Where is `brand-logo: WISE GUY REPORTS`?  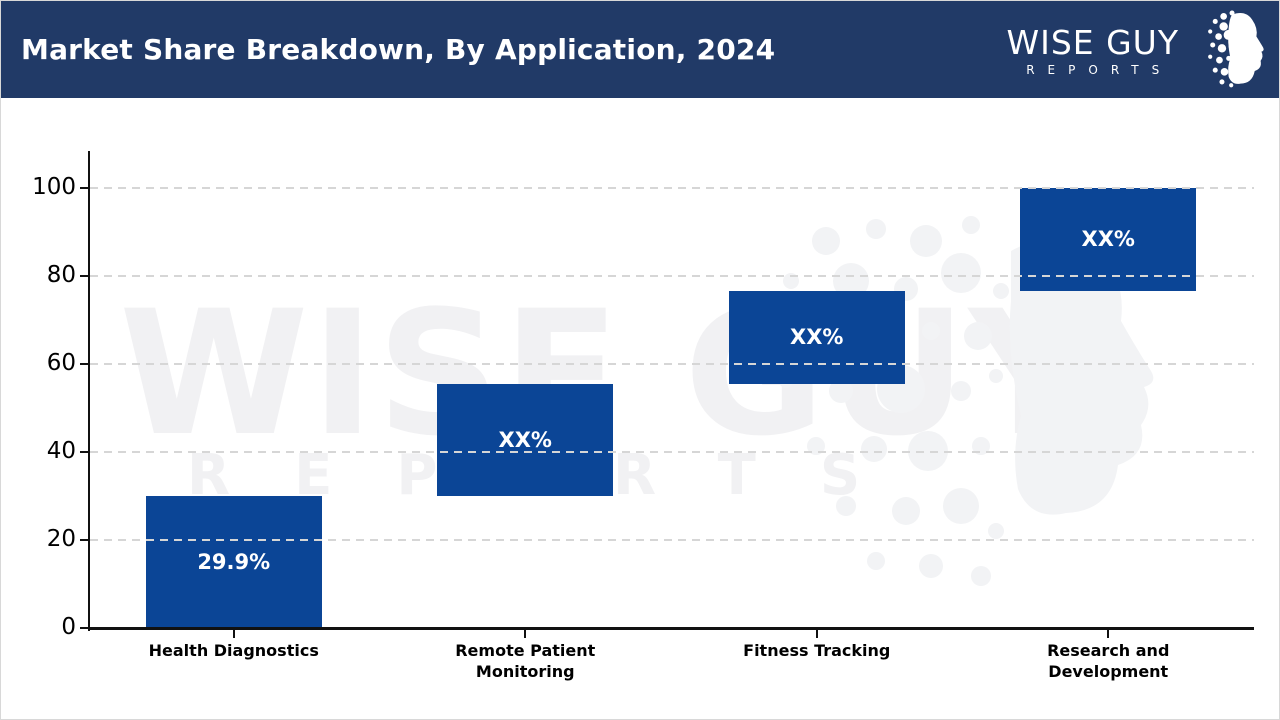
brand-logo: WISE GUY REPORTS is located at coordinates (1137, 49).